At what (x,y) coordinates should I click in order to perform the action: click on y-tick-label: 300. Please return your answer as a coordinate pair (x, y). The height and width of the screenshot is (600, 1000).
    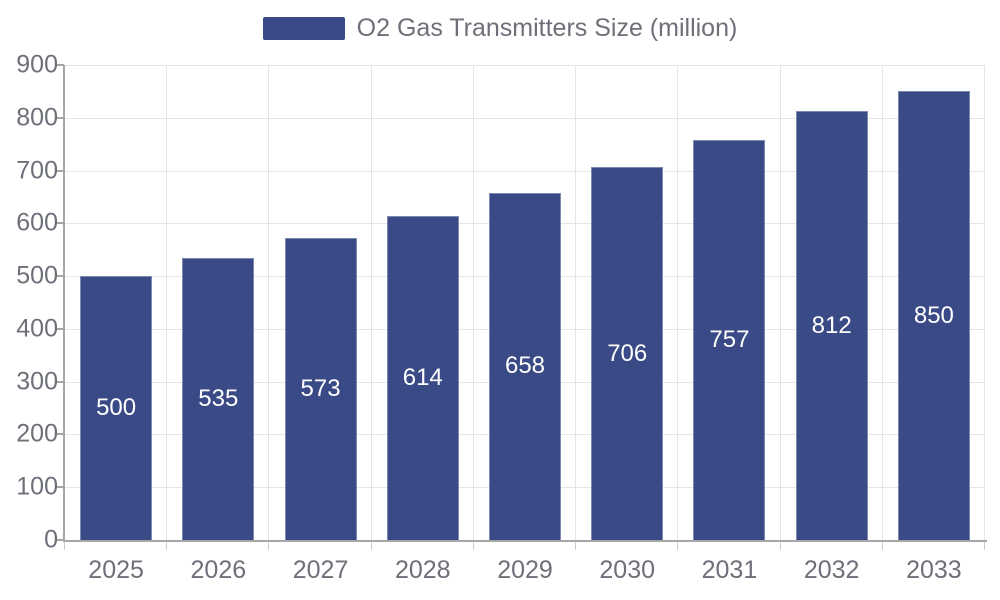
    Looking at the image, I should click on (37, 381).